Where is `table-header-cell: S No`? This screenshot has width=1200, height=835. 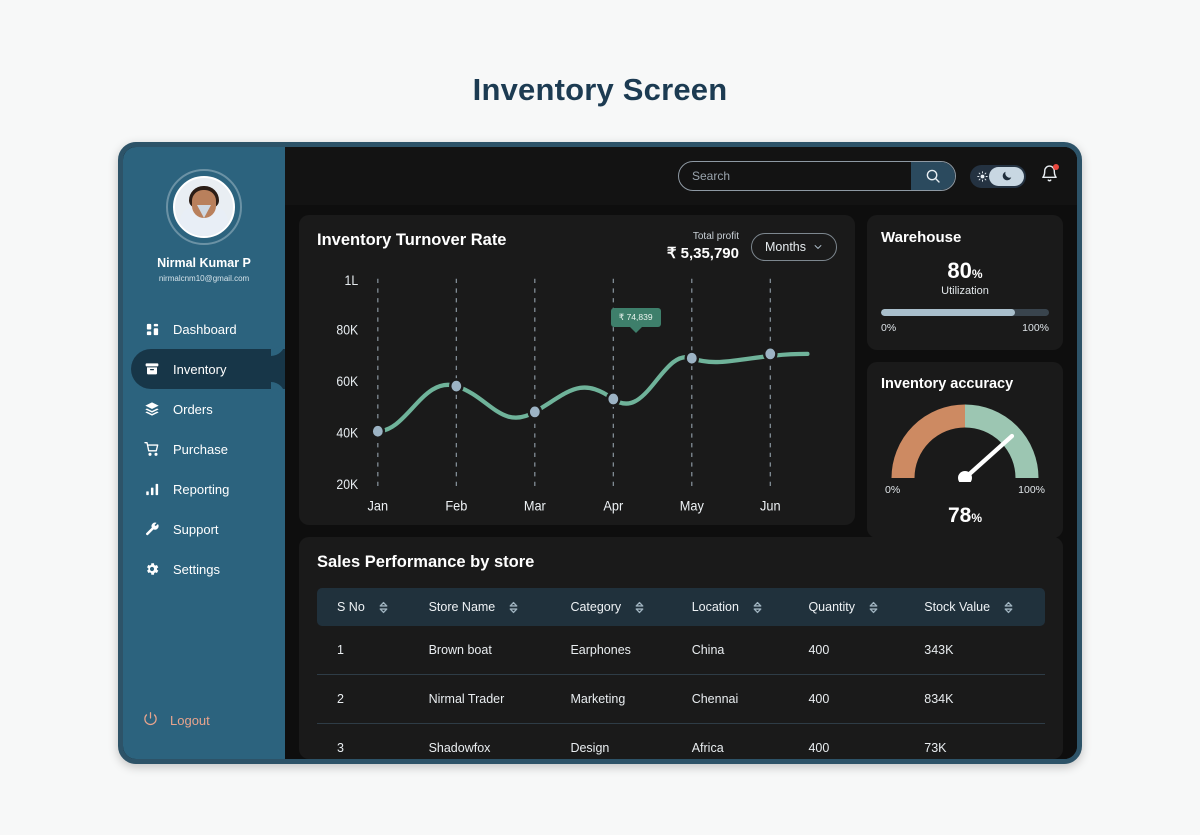 table-header-cell: S No is located at coordinates (363, 607).